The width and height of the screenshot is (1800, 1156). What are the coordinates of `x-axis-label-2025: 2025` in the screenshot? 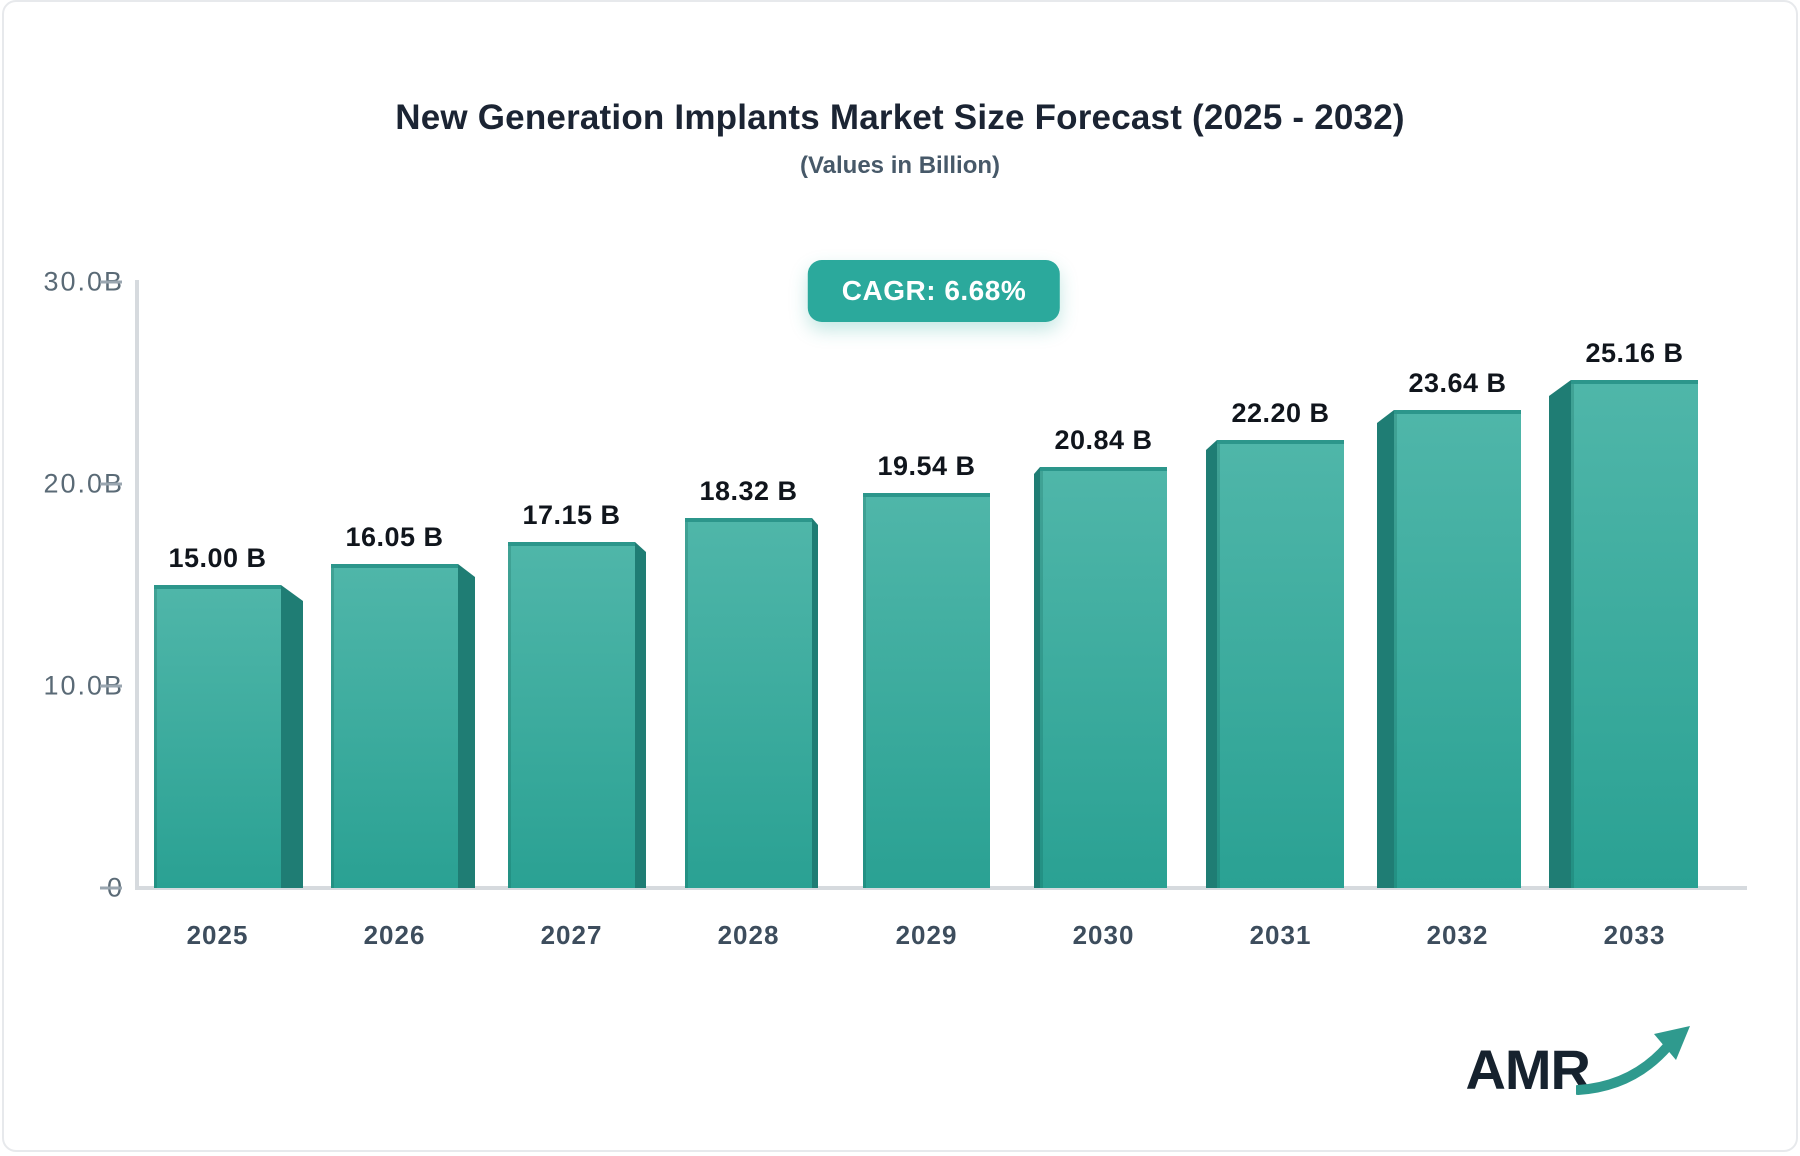 It's located at (217, 935).